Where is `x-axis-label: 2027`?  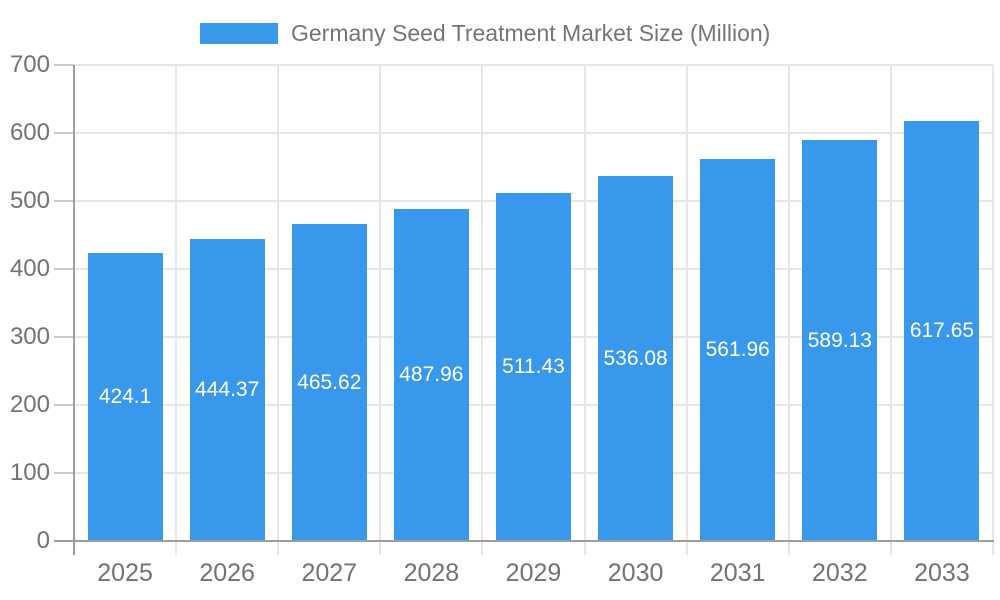 x-axis-label: 2027 is located at coordinates (329, 573).